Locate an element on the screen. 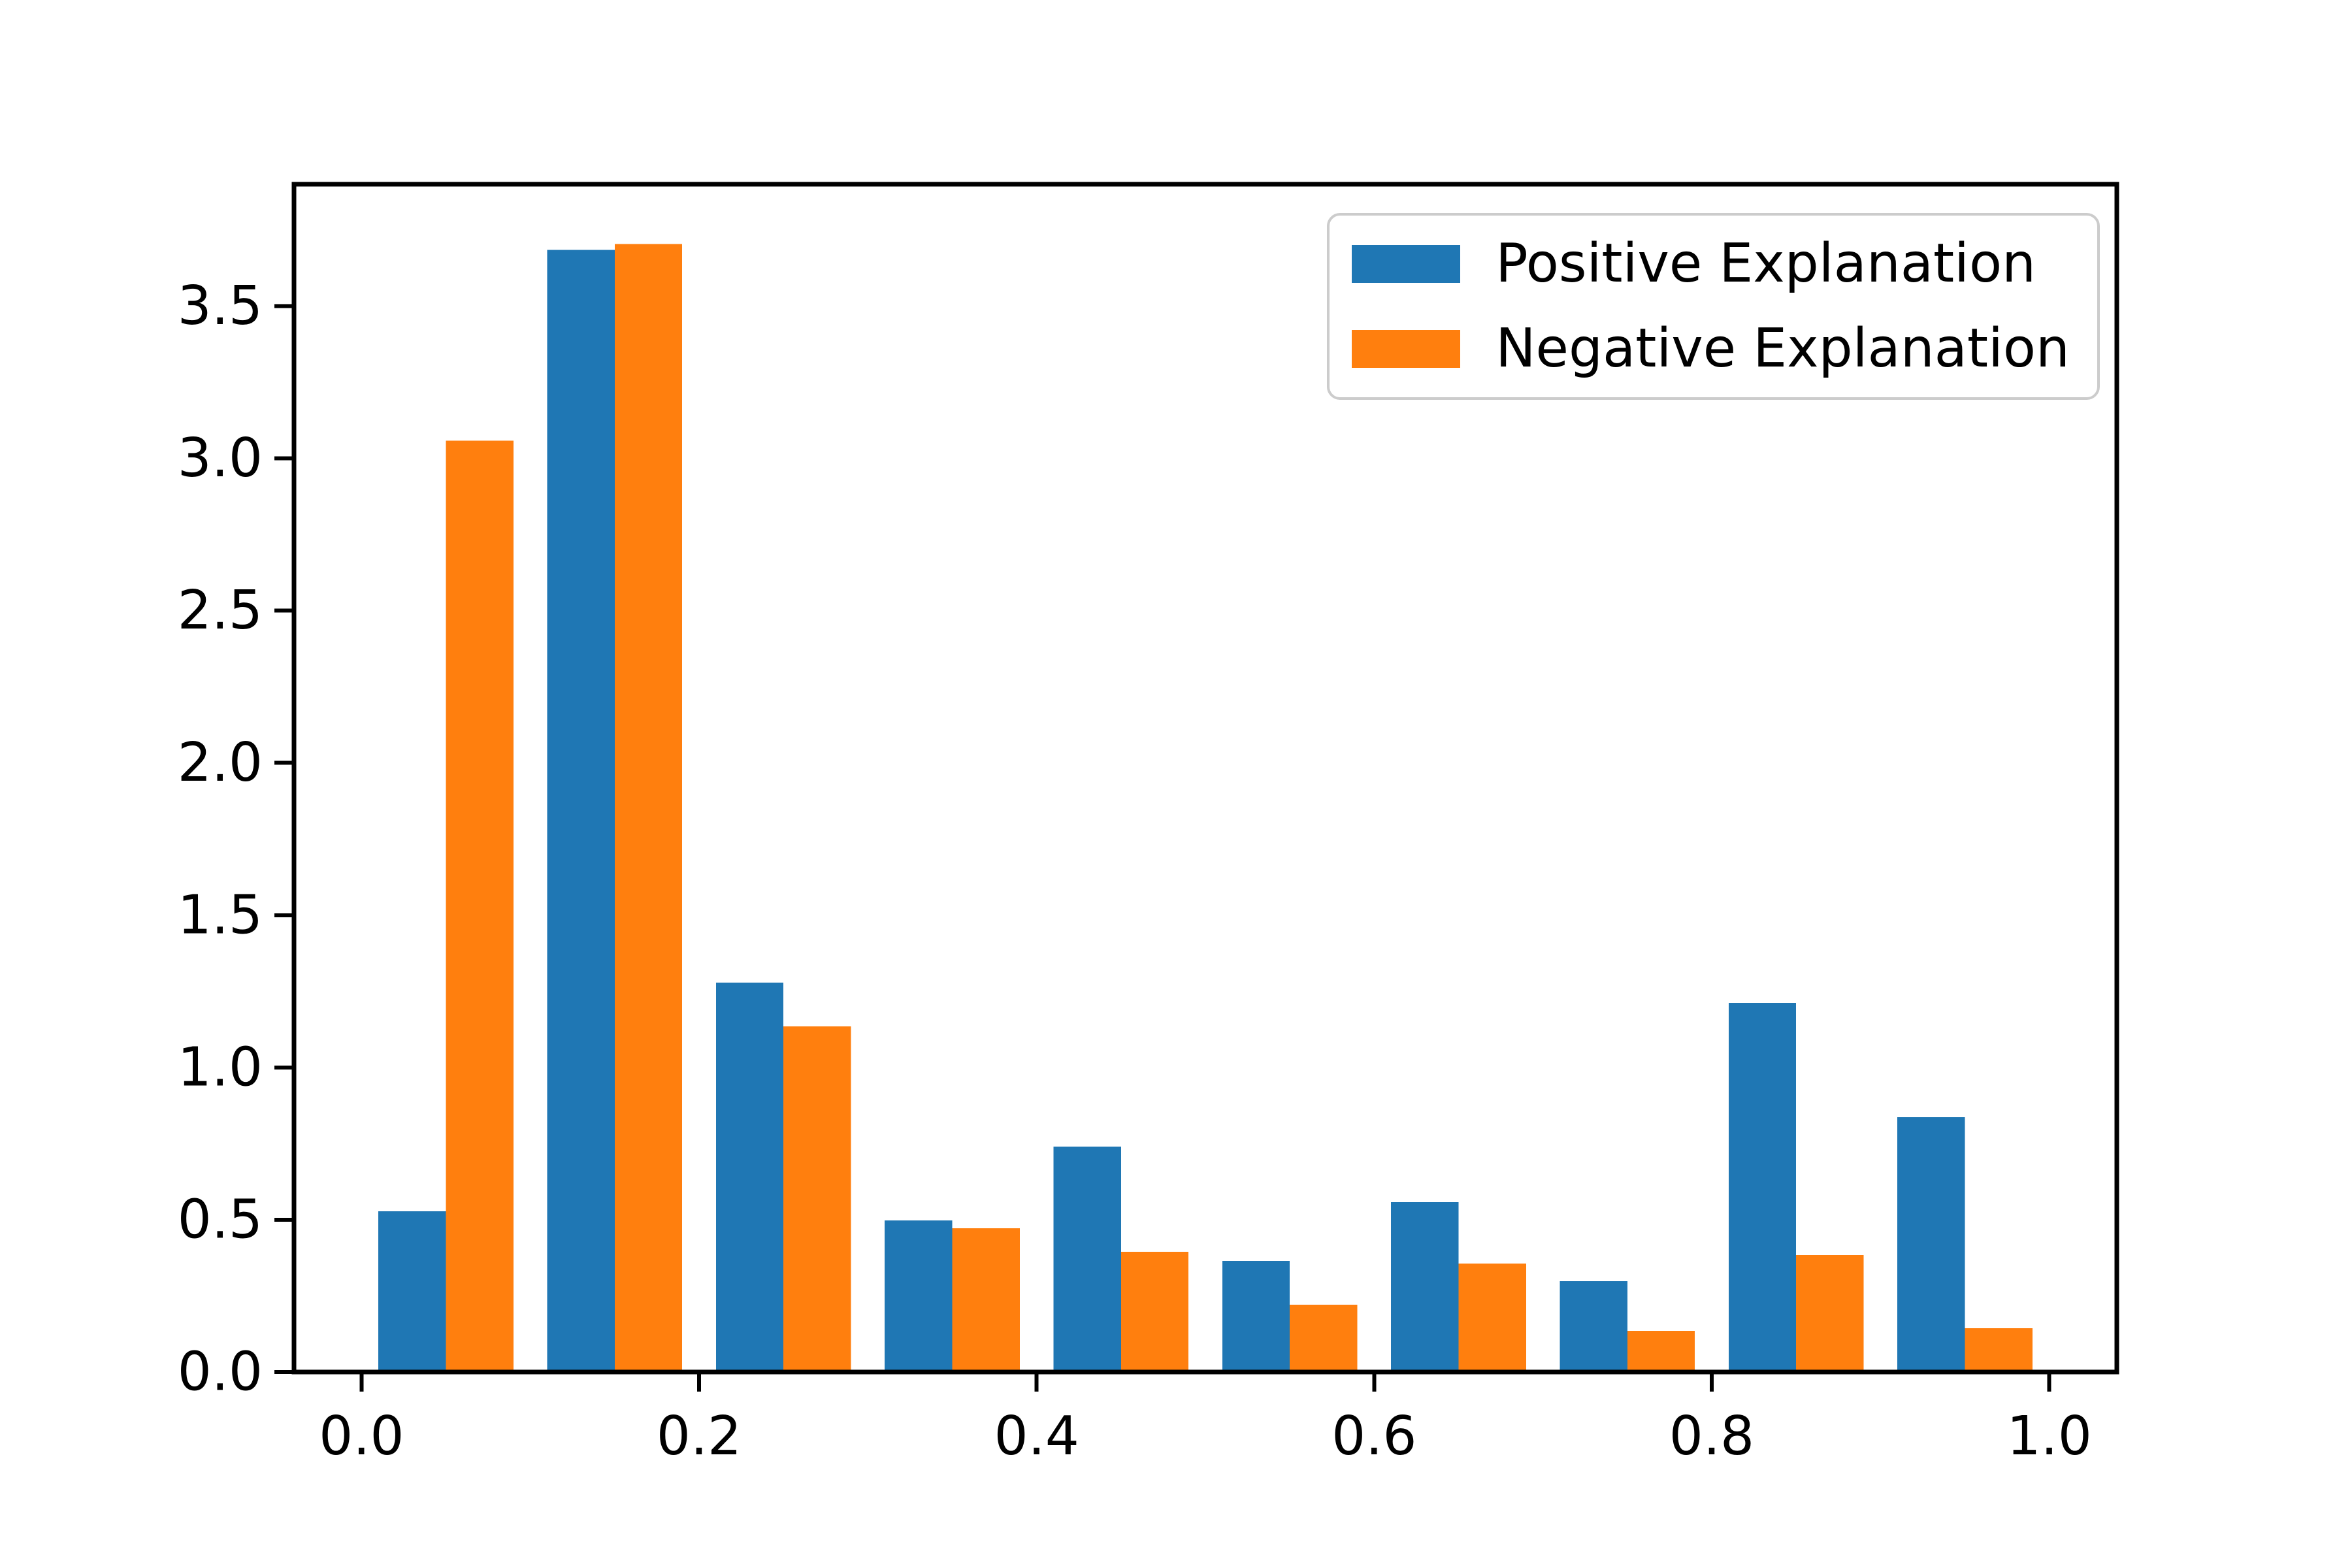  x-tick-label-0.8: 0.8 is located at coordinates (1711, 1436).